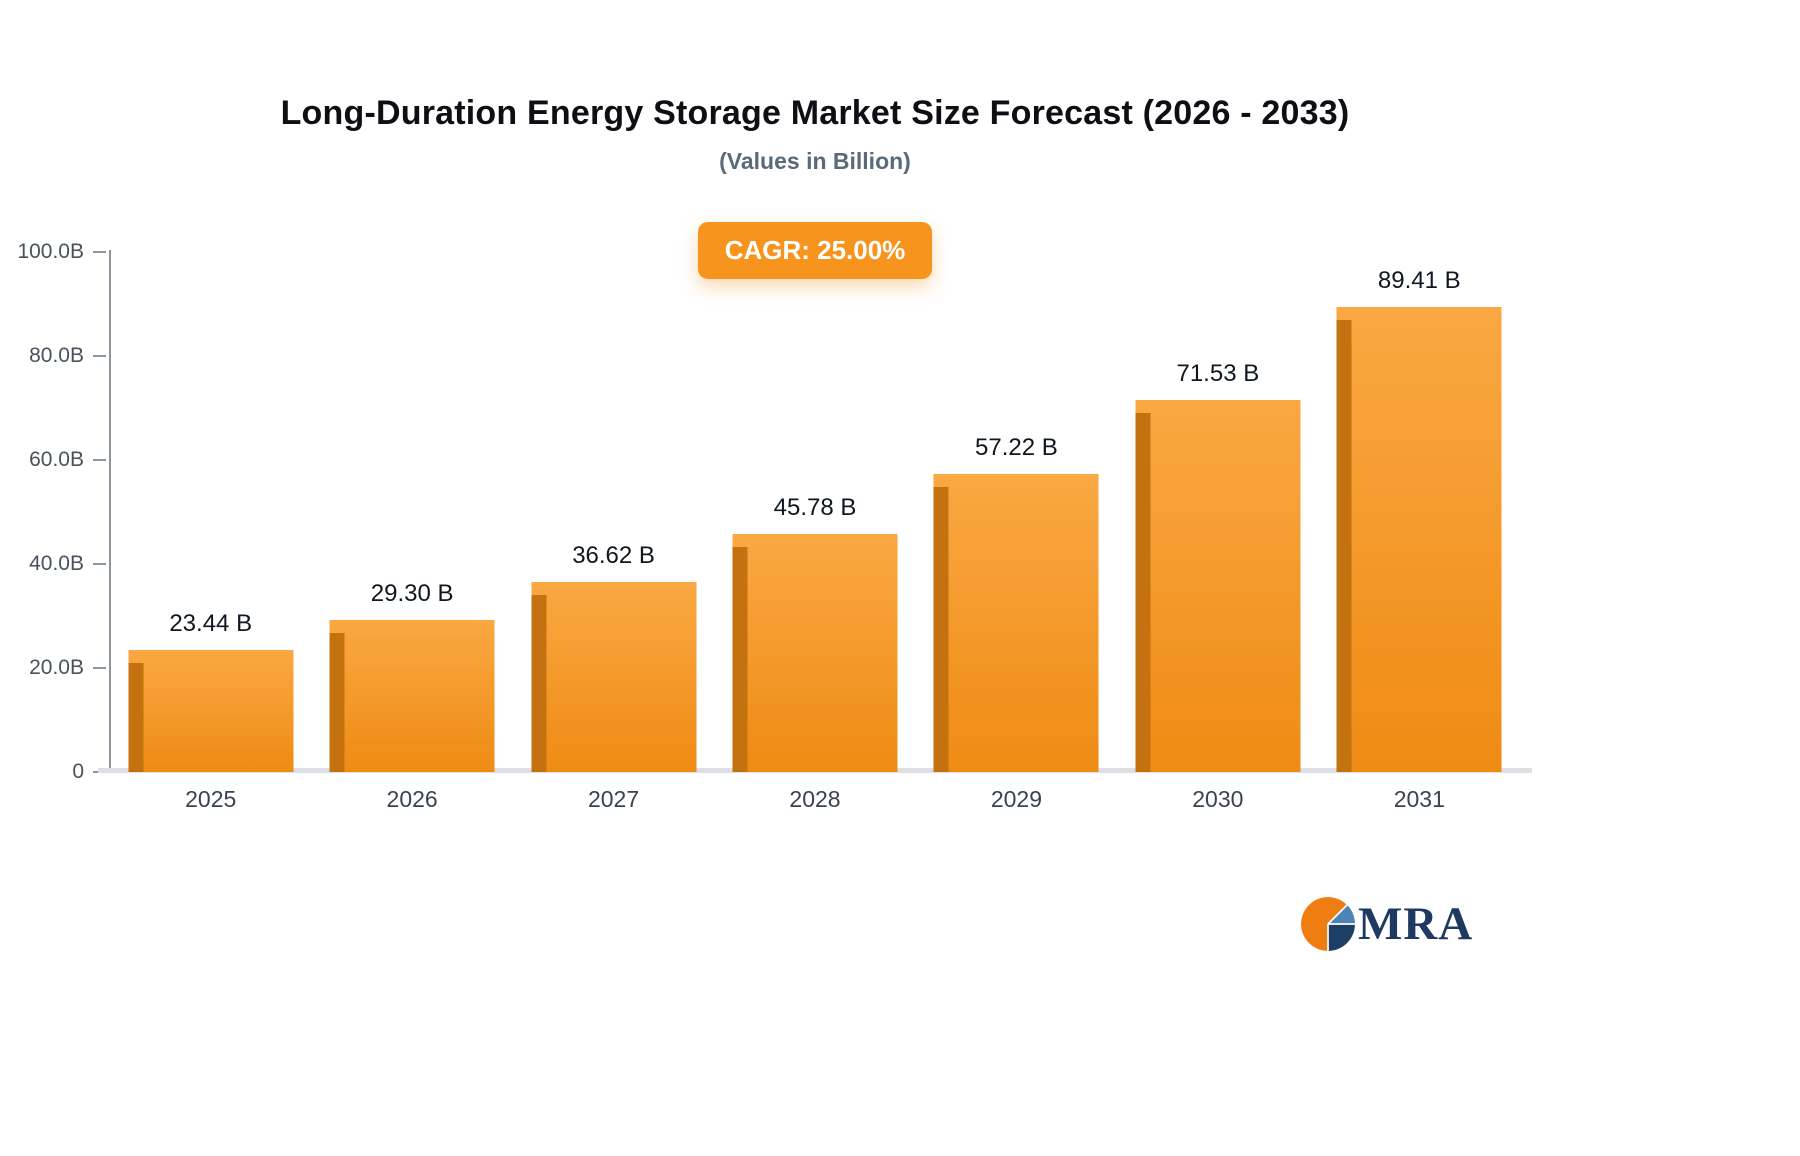 The height and width of the screenshot is (1156, 1800). Describe the element at coordinates (412, 695) in the screenshot. I see `bar-2026` at that location.